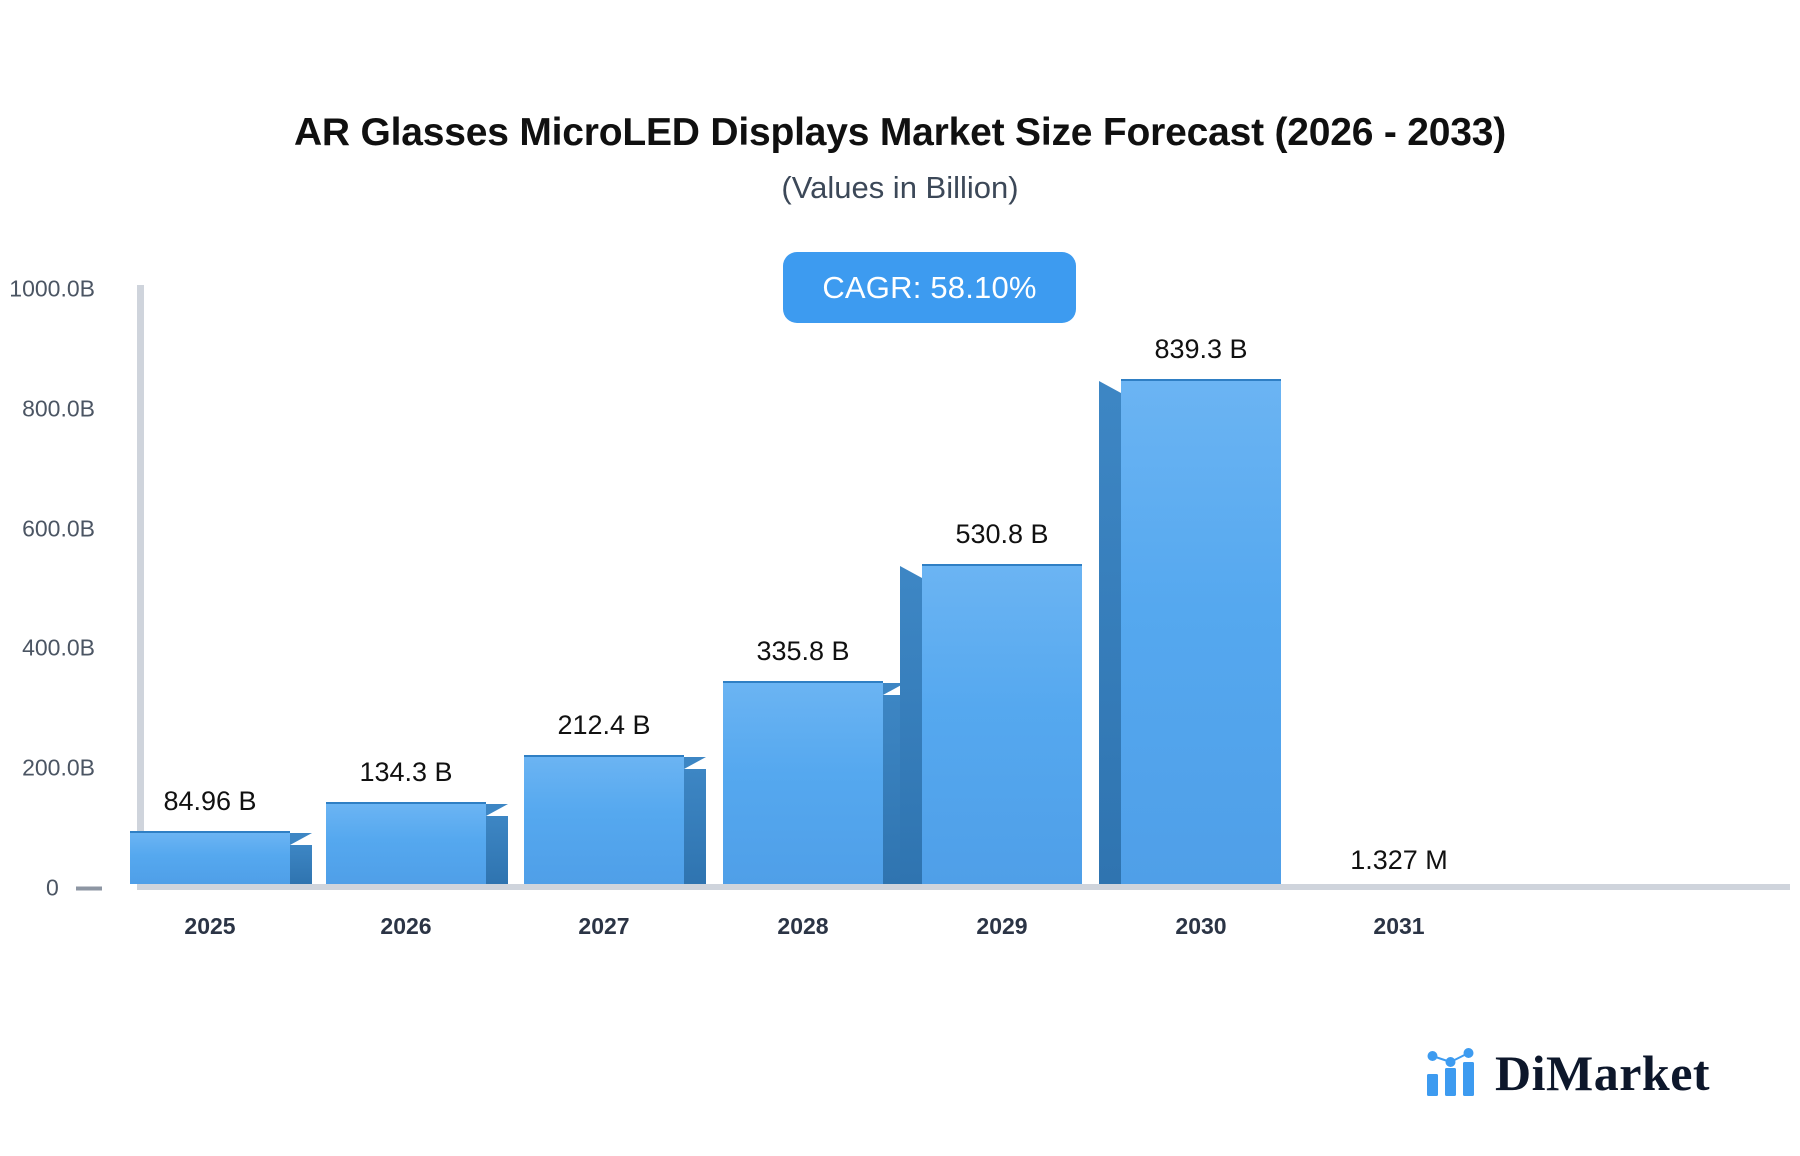  Describe the element at coordinates (88, 888) in the screenshot. I see `y-axis-tick-dash` at that location.